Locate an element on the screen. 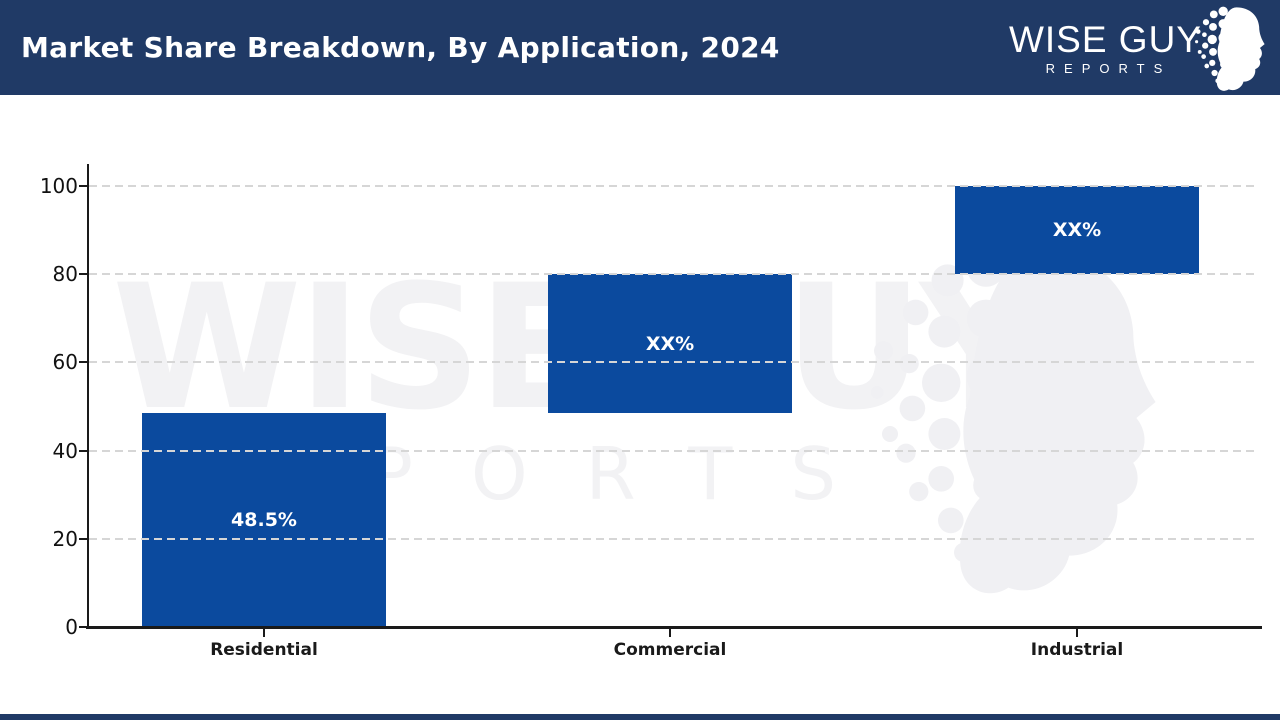 This screenshot has height=720, width=1280. y-axis-tick-label: 60 is located at coordinates (65, 362).